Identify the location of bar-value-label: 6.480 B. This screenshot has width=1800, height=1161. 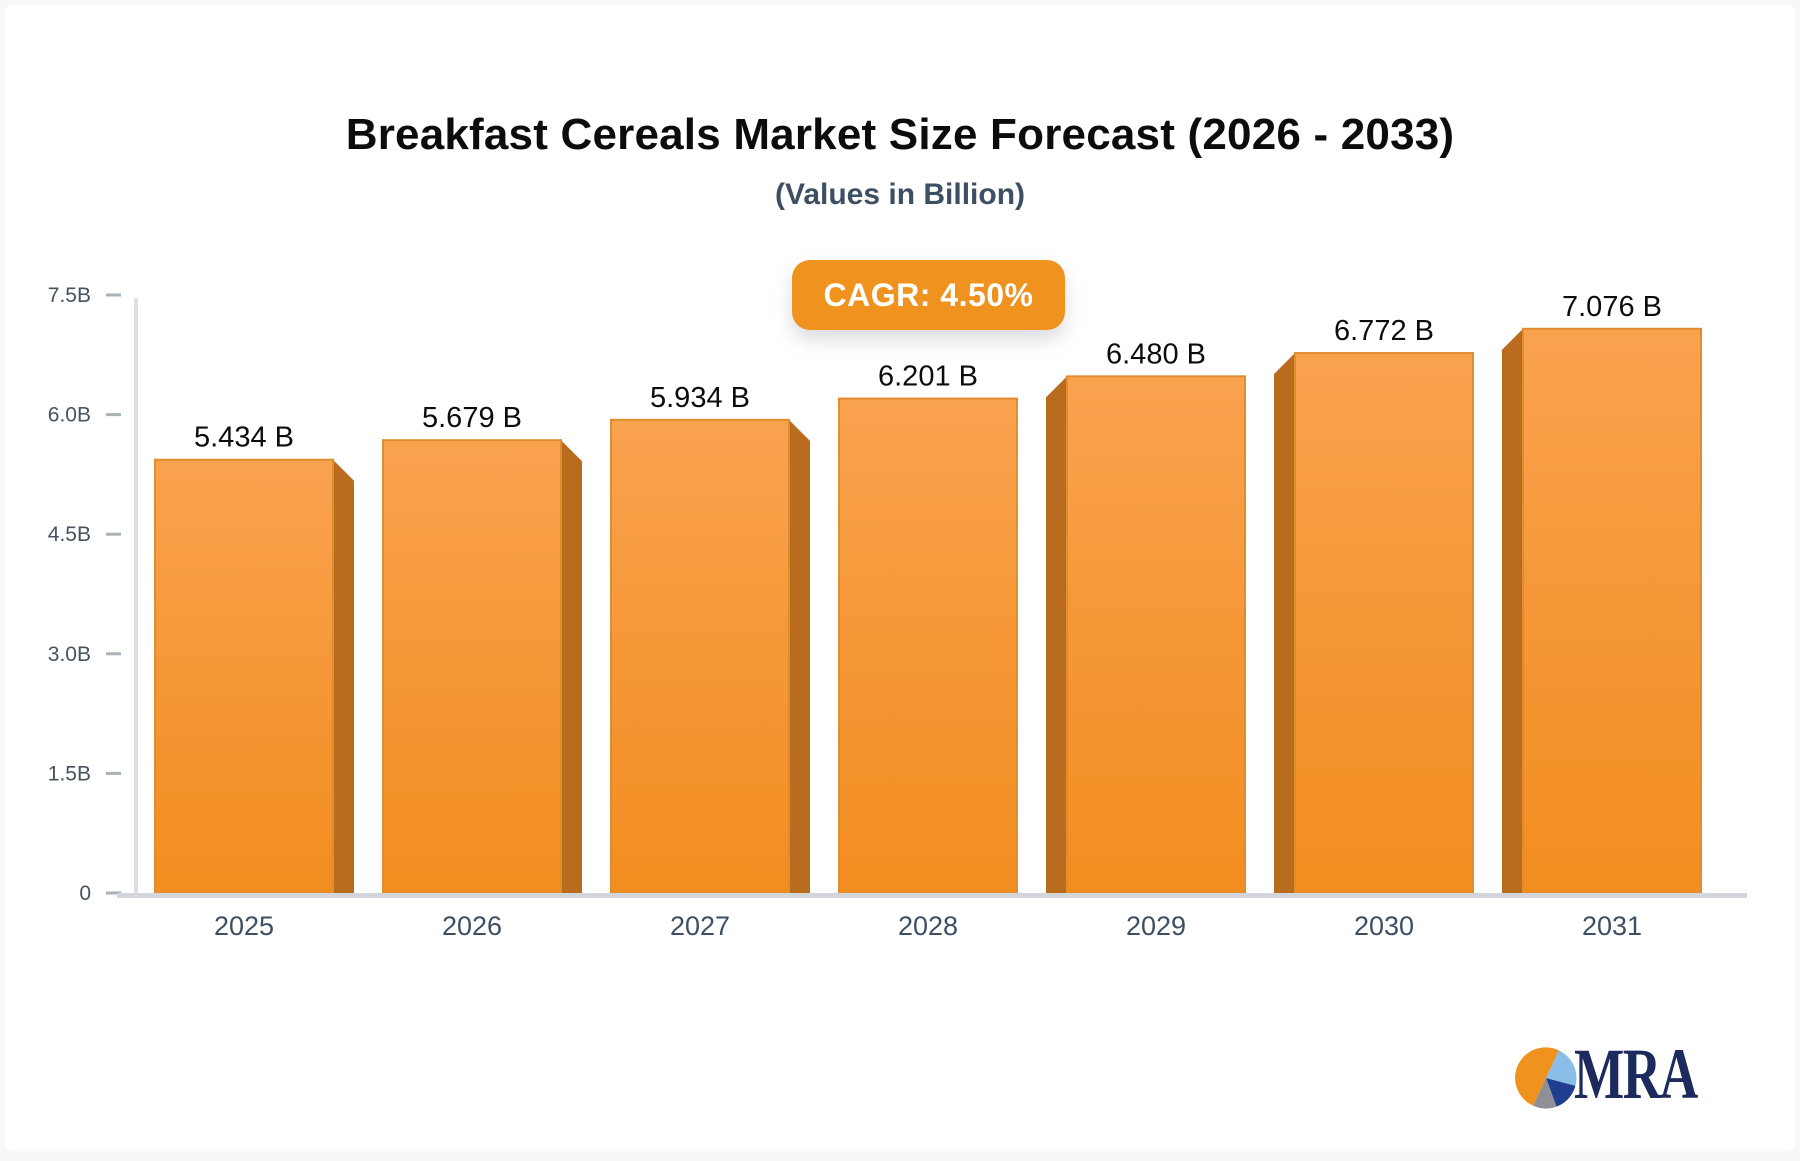
(1156, 354).